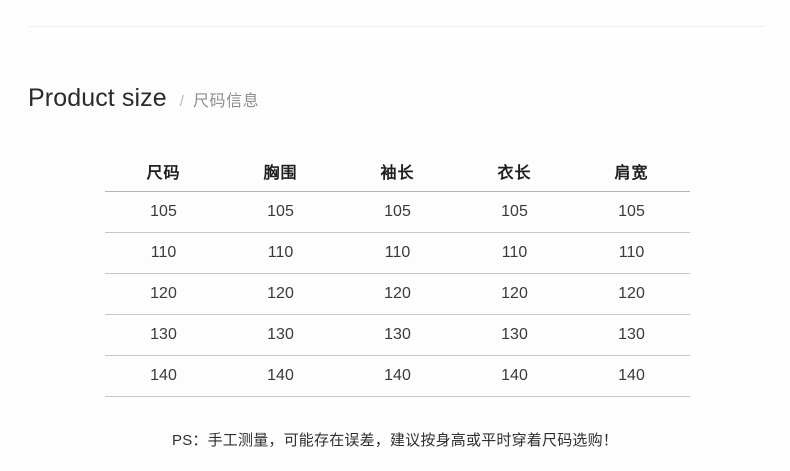 The height and width of the screenshot is (471, 790). I want to click on column-header-size: 尺码, so click(163, 171).